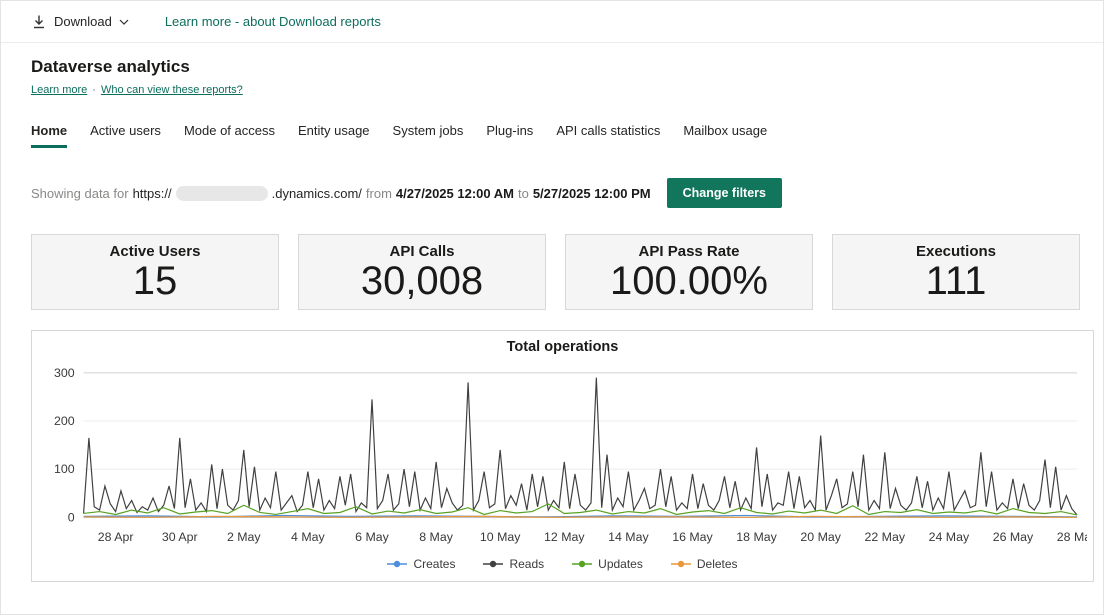  What do you see at coordinates (820, 537) in the screenshot?
I see `x-axis-tick-label: 20 May` at bounding box center [820, 537].